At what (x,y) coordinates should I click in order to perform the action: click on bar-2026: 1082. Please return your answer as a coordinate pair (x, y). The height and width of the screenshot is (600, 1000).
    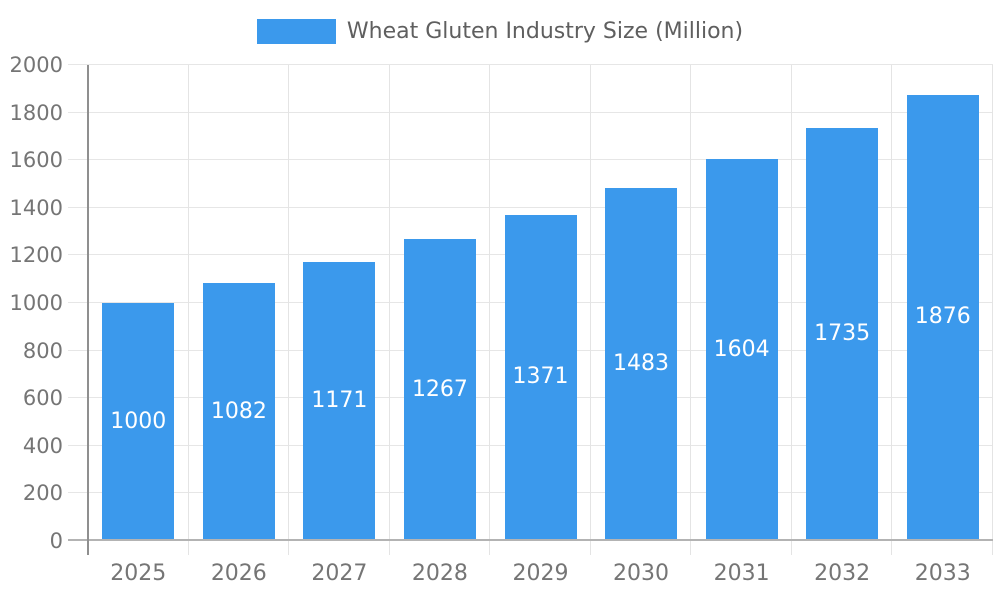
    Looking at the image, I should click on (238, 411).